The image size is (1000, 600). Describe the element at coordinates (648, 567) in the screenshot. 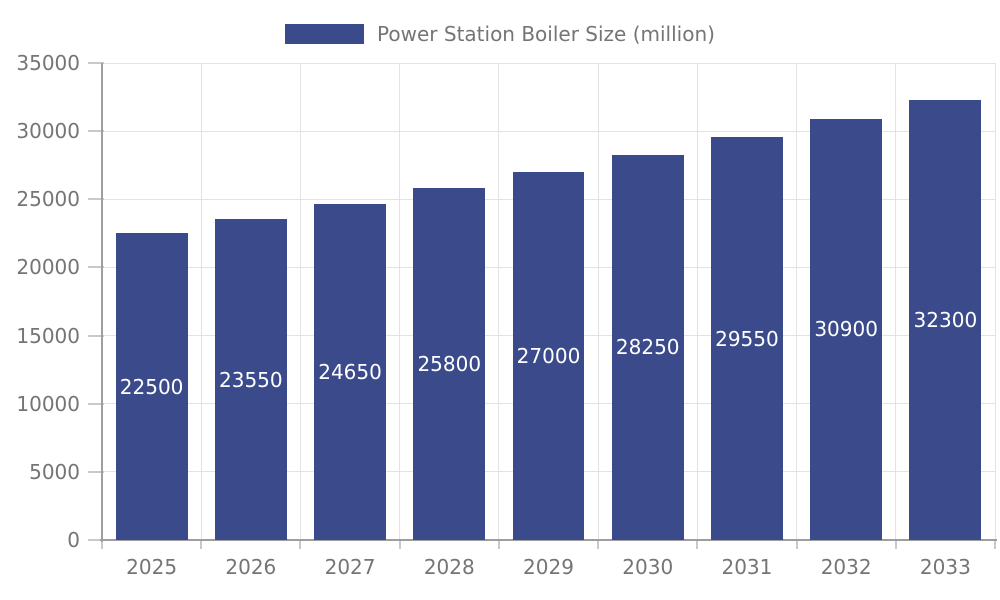

I see `x-axis-tick-label: 2030` at that location.